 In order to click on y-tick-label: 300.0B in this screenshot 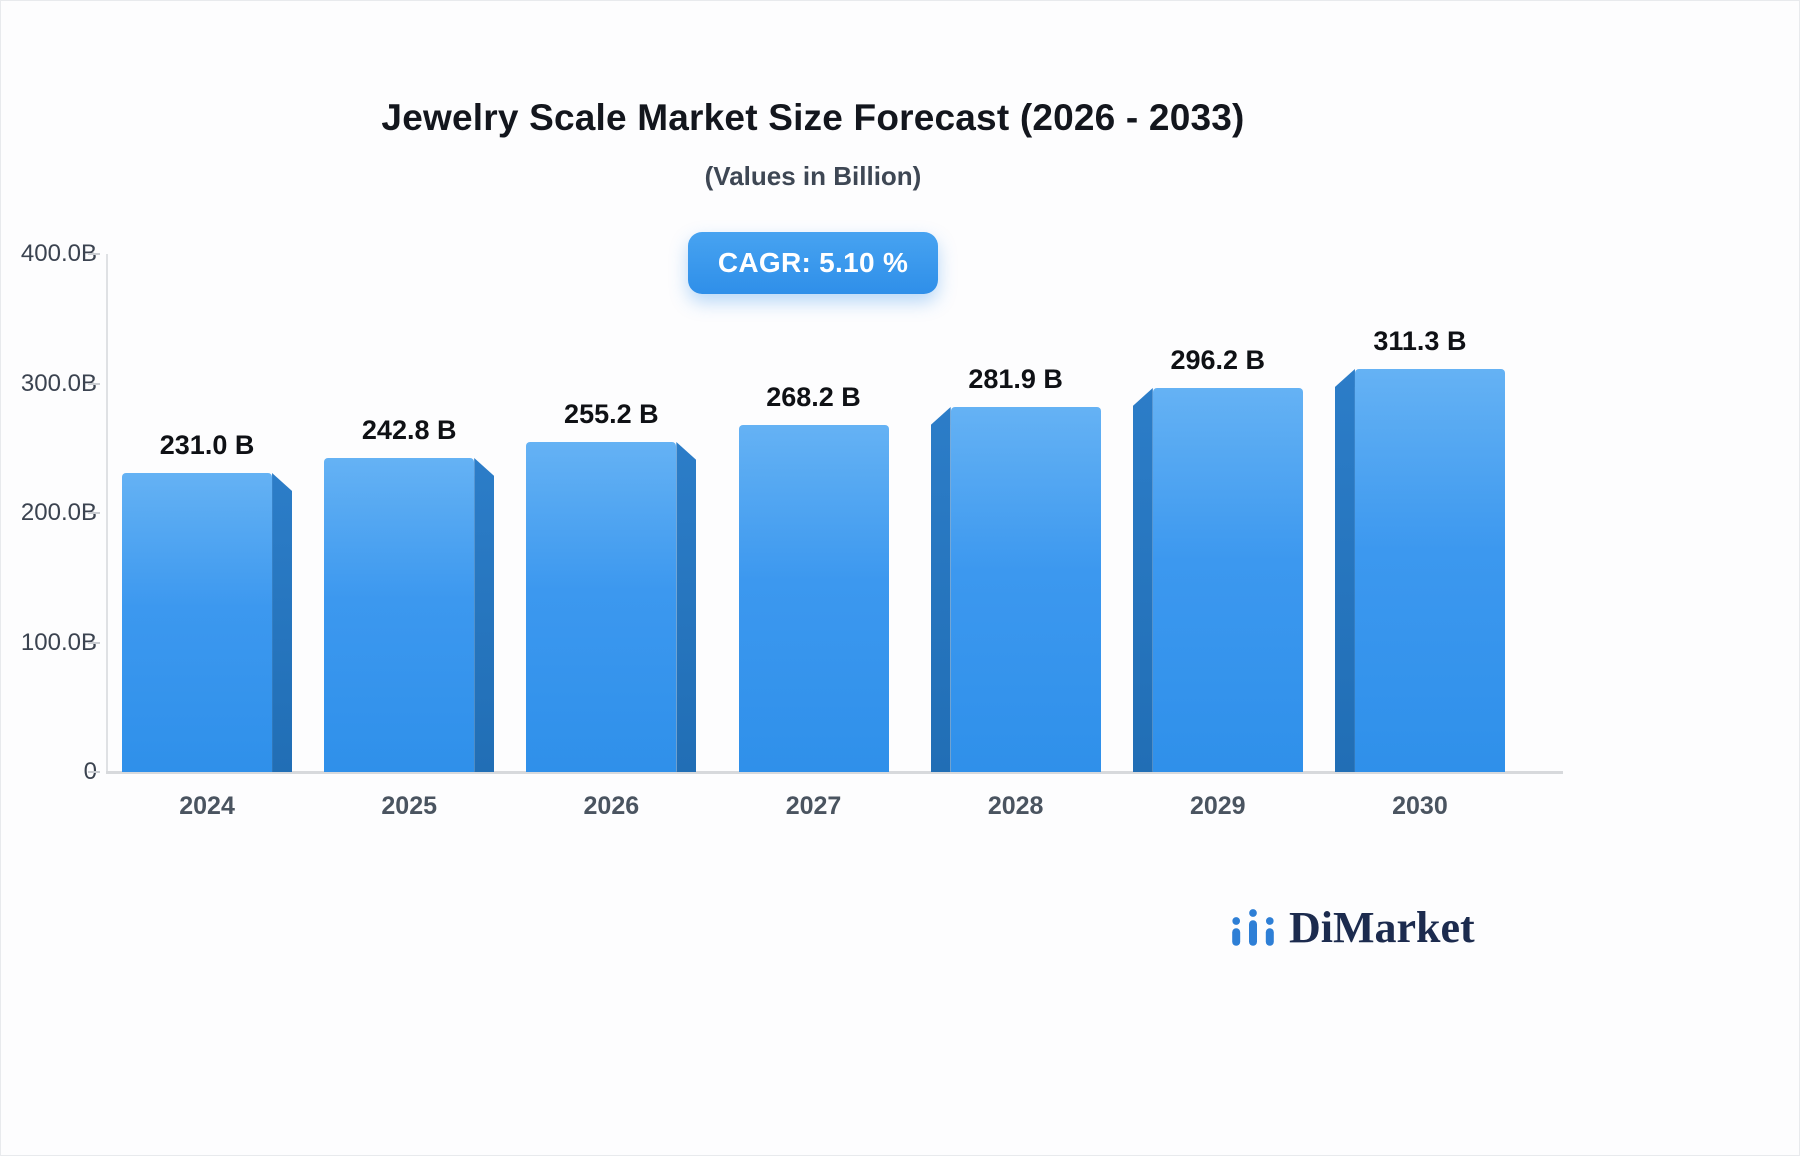, I will do `click(58, 383)`.